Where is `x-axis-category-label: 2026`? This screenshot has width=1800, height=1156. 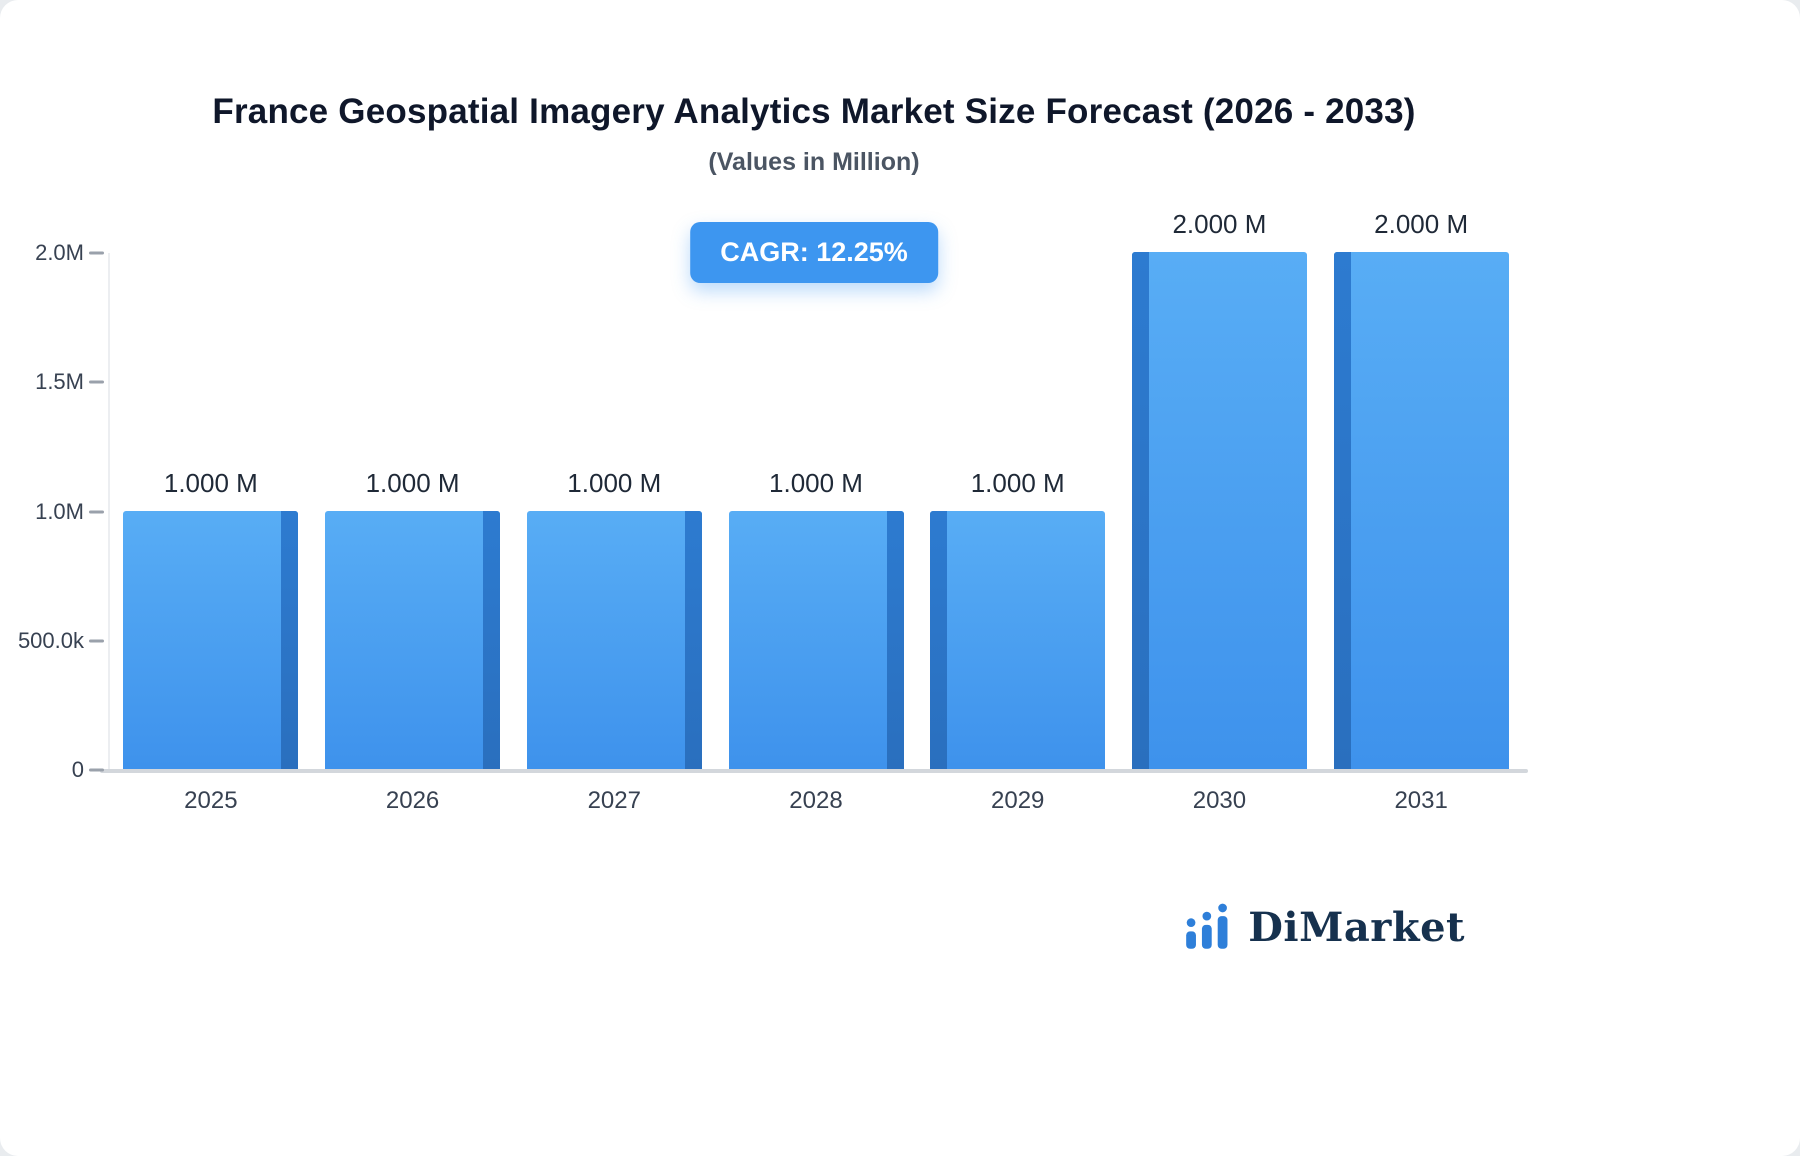 x-axis-category-label: 2026 is located at coordinates (412, 800).